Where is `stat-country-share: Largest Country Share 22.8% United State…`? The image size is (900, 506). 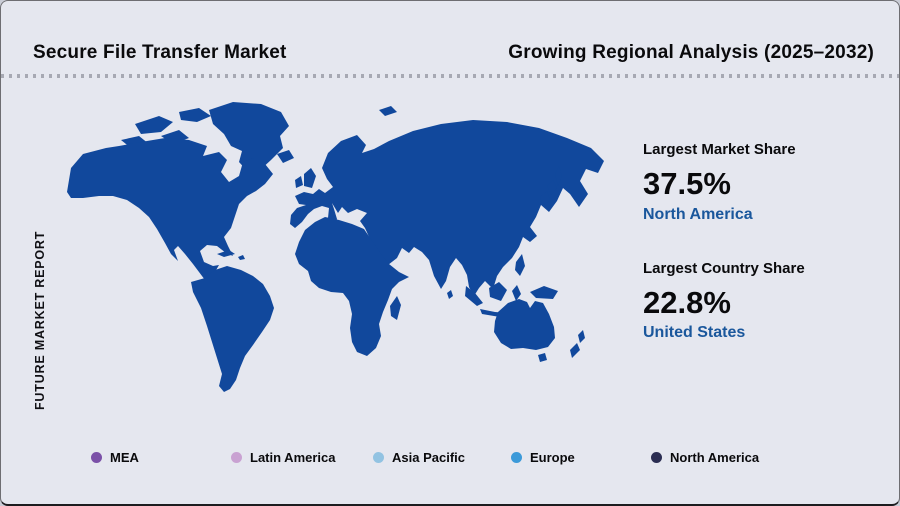 stat-country-share: Largest Country Share 22.8% United State… is located at coordinates (763, 301).